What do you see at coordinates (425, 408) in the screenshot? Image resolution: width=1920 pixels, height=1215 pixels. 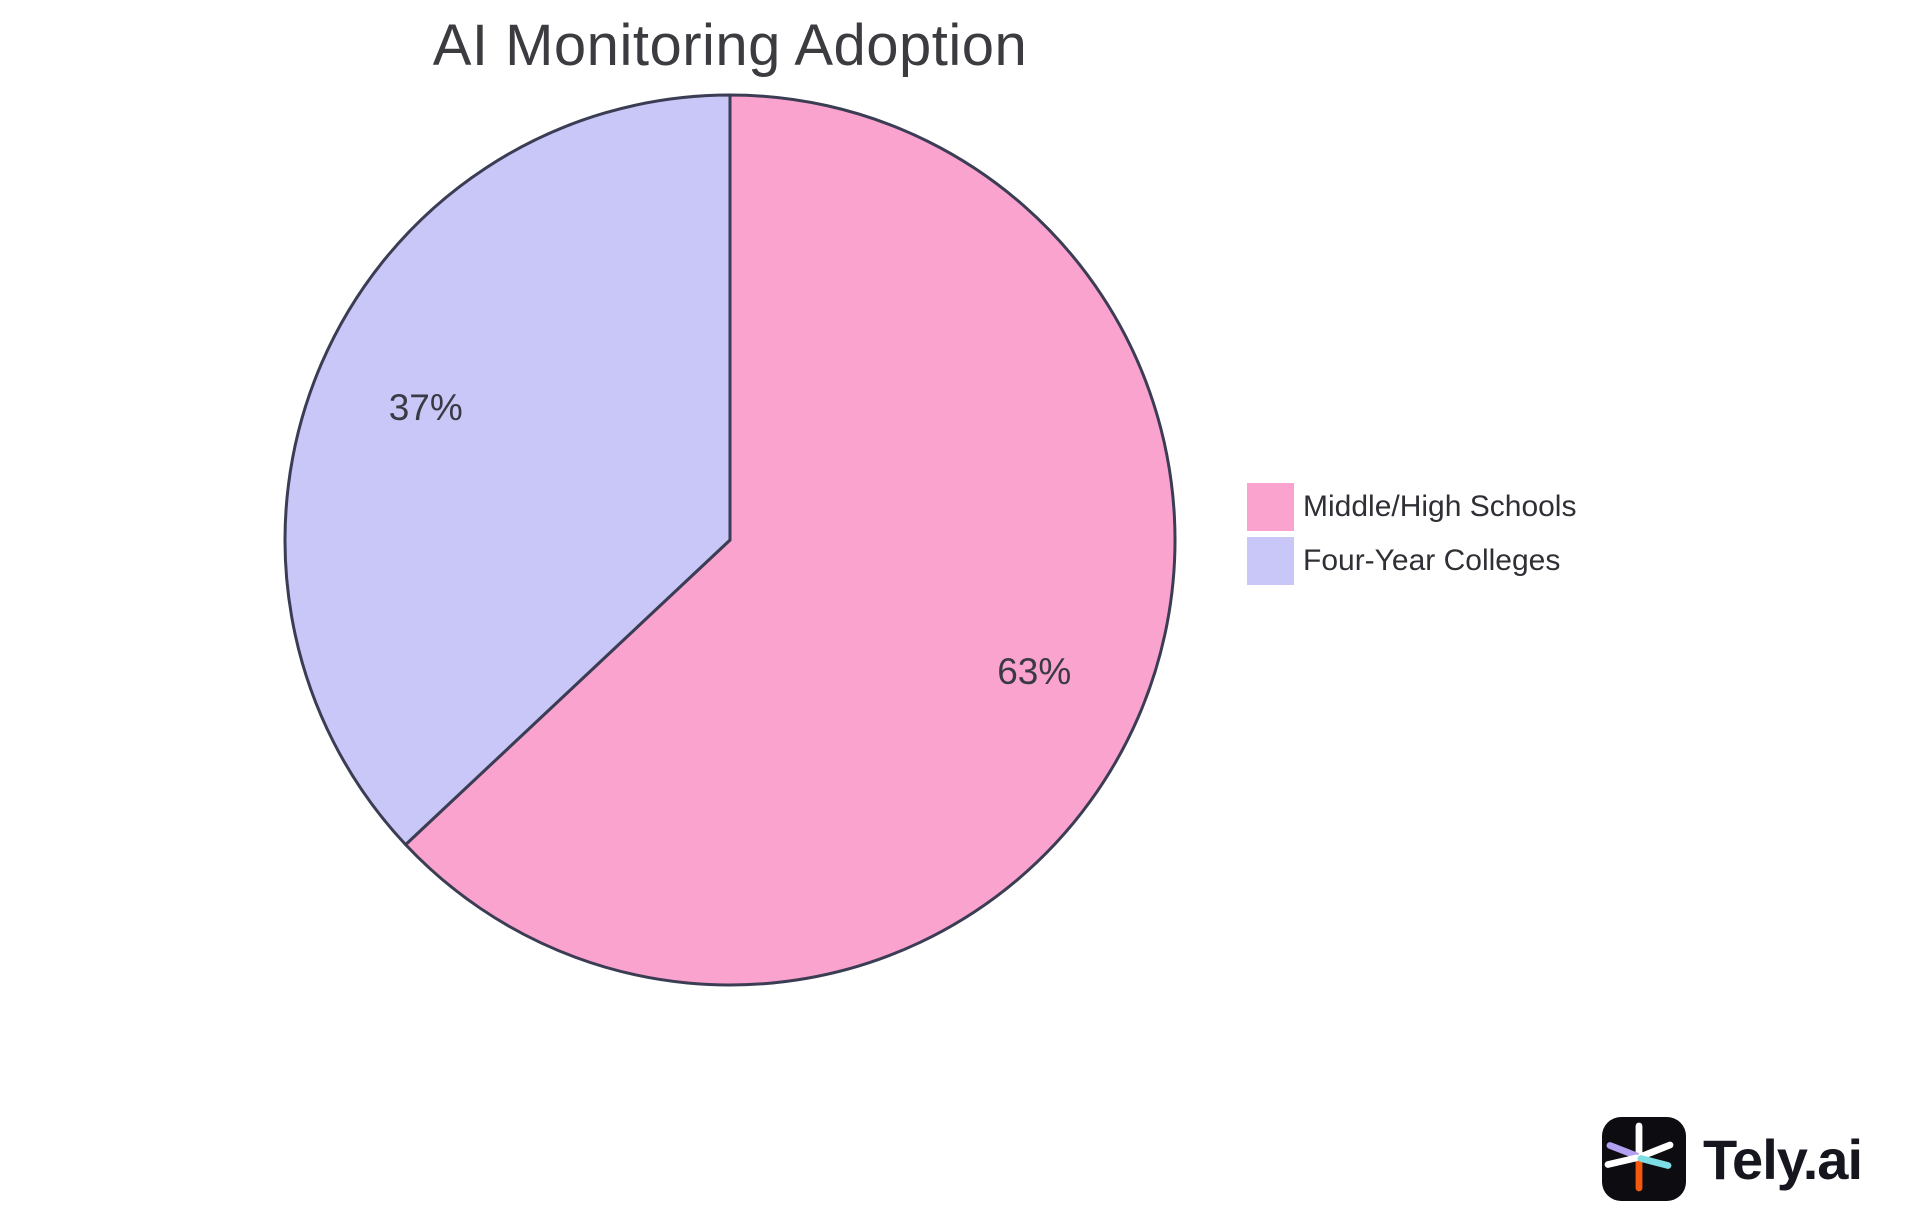 I see `pie-slice-label-four-year-colleges: 37%` at bounding box center [425, 408].